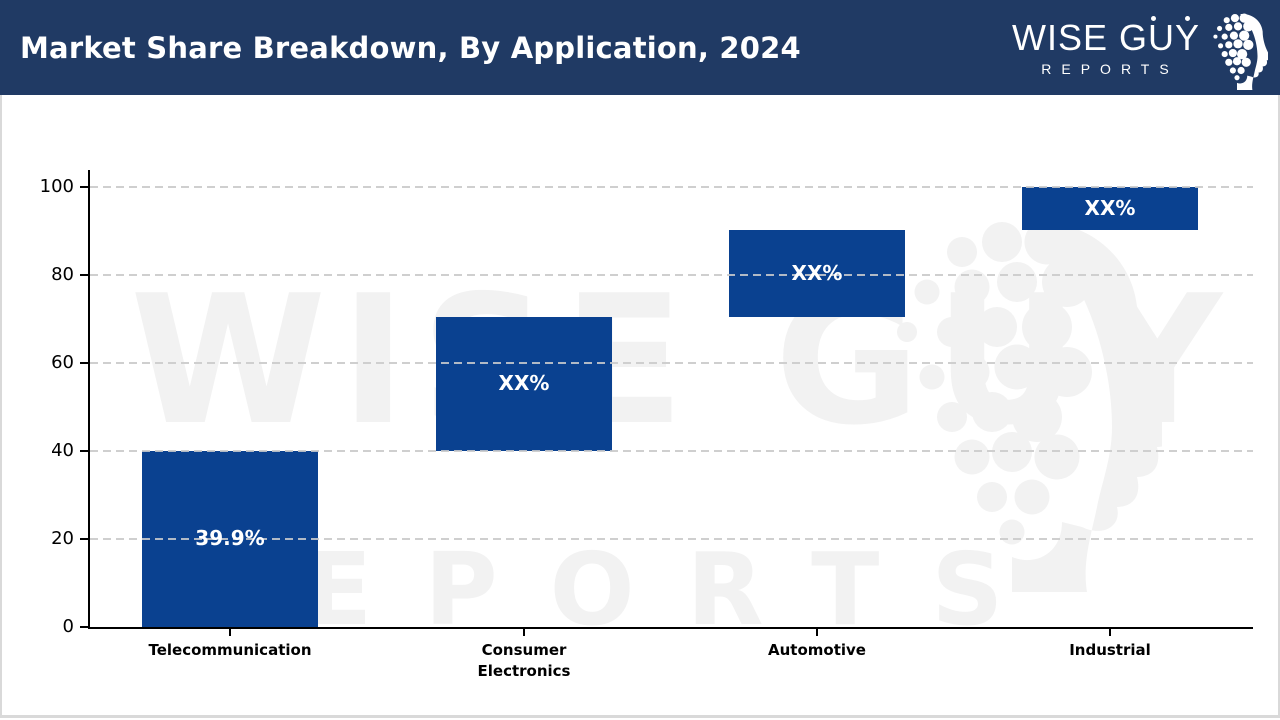  I want to click on x-axis-label-industrial: Industrial, so click(1110, 650).